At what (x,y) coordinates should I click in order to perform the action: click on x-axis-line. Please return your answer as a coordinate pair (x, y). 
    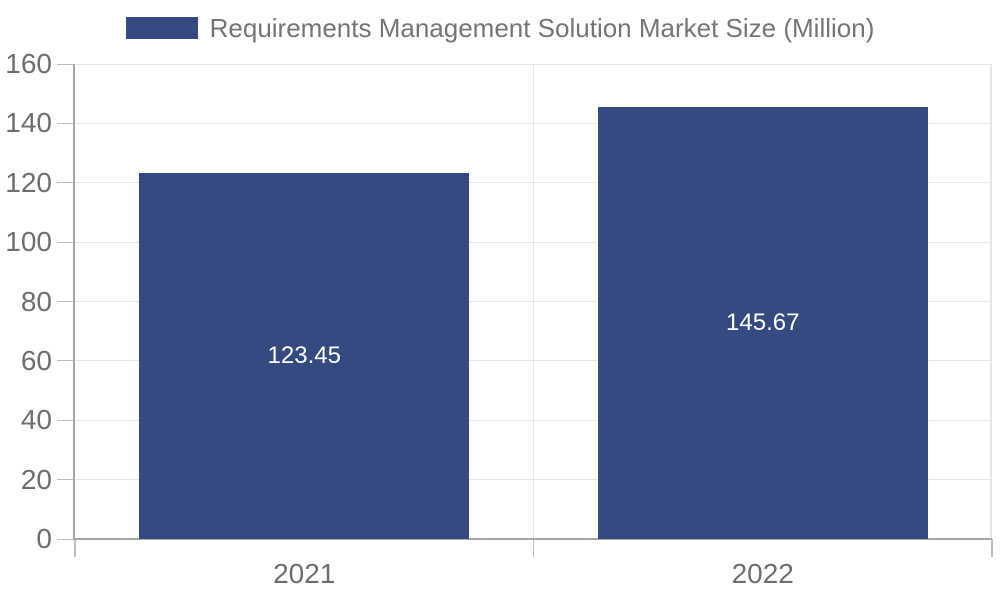
    Looking at the image, I should click on (532, 539).